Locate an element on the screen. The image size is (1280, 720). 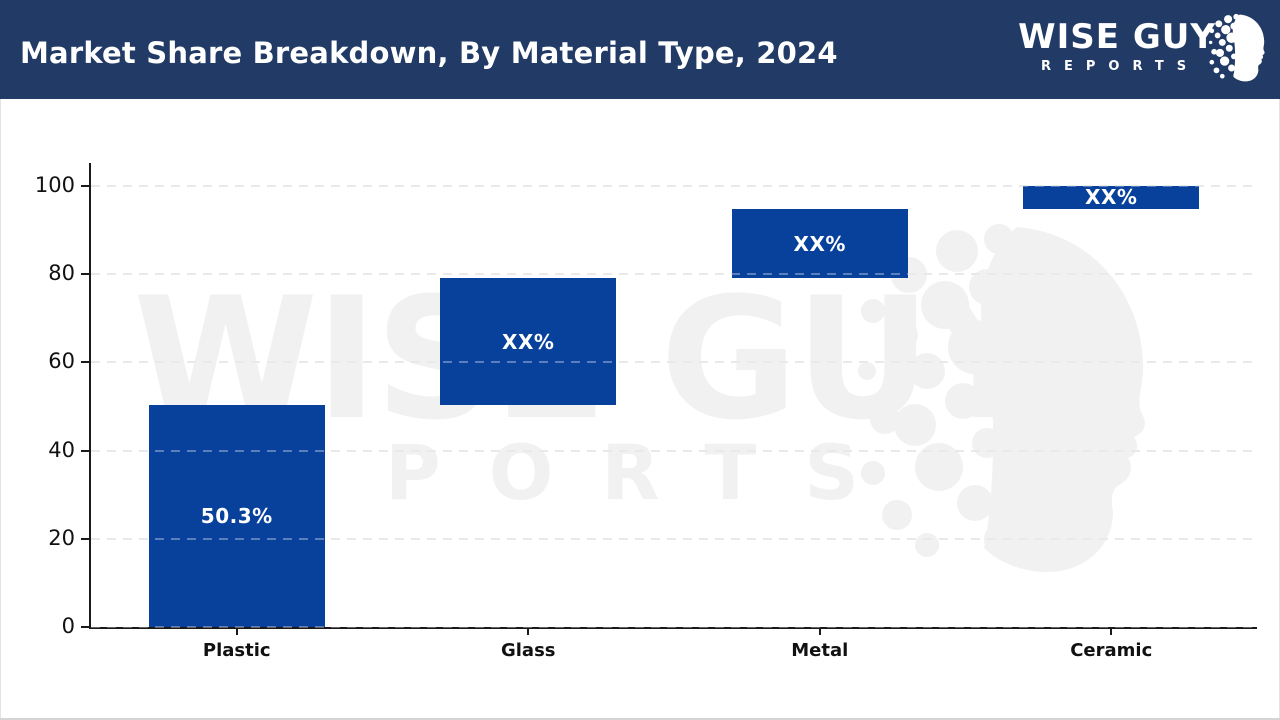
bar-value-label-ceramic: XX% is located at coordinates (1111, 197).